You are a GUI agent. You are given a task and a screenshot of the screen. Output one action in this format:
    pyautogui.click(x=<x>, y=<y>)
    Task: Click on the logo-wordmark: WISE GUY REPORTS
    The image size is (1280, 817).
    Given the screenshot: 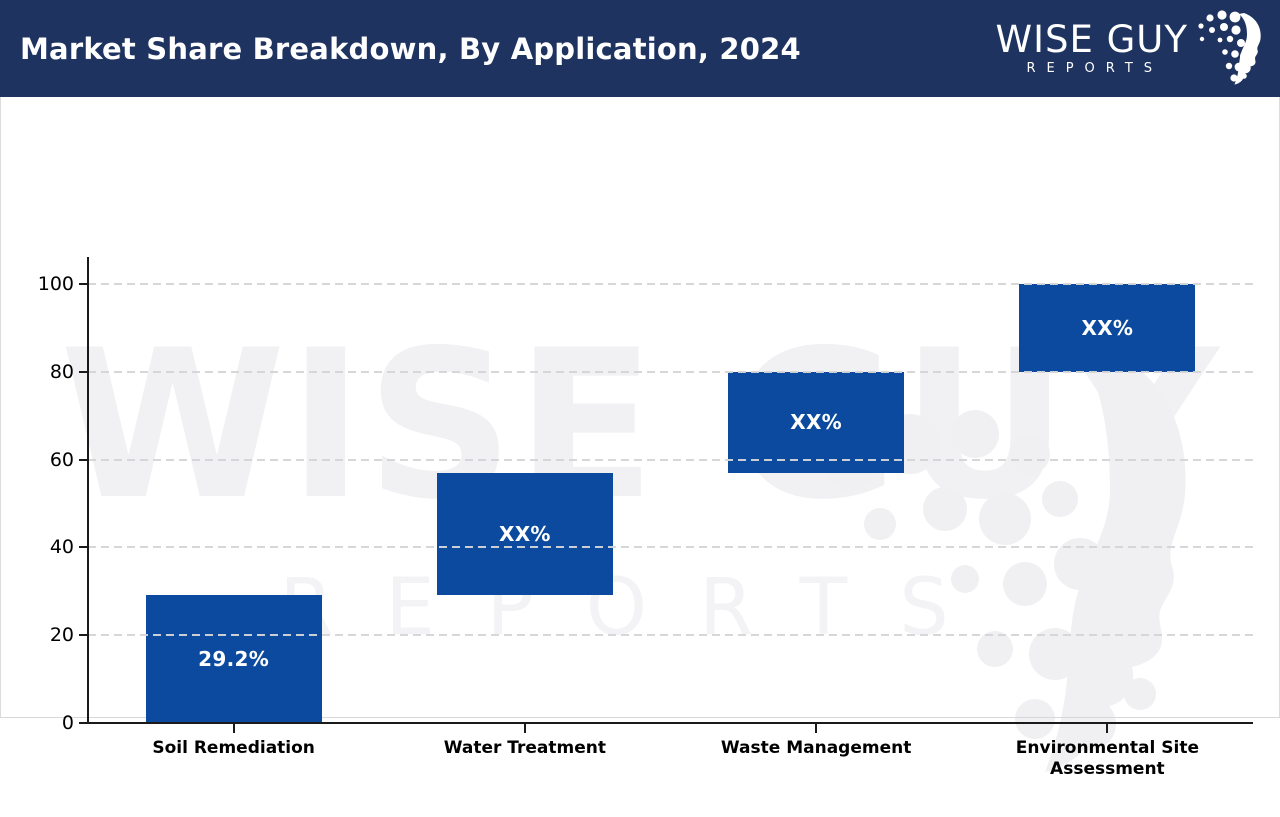 What is the action you would take?
    pyautogui.click(x=1092, y=48)
    